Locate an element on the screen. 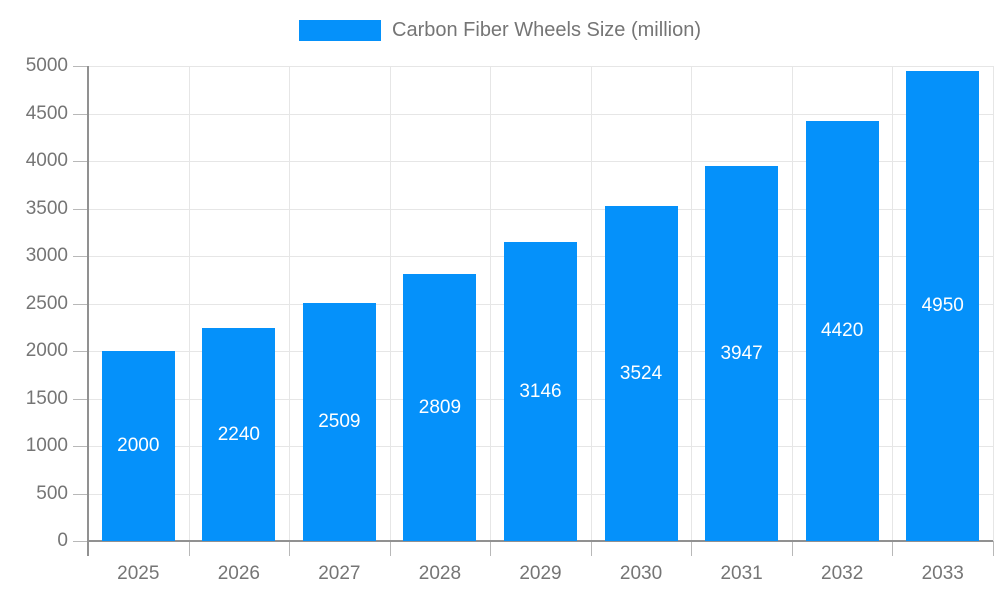 Image resolution: width=1000 pixels, height=600 pixels. bar-2032: 4420 is located at coordinates (842, 331).